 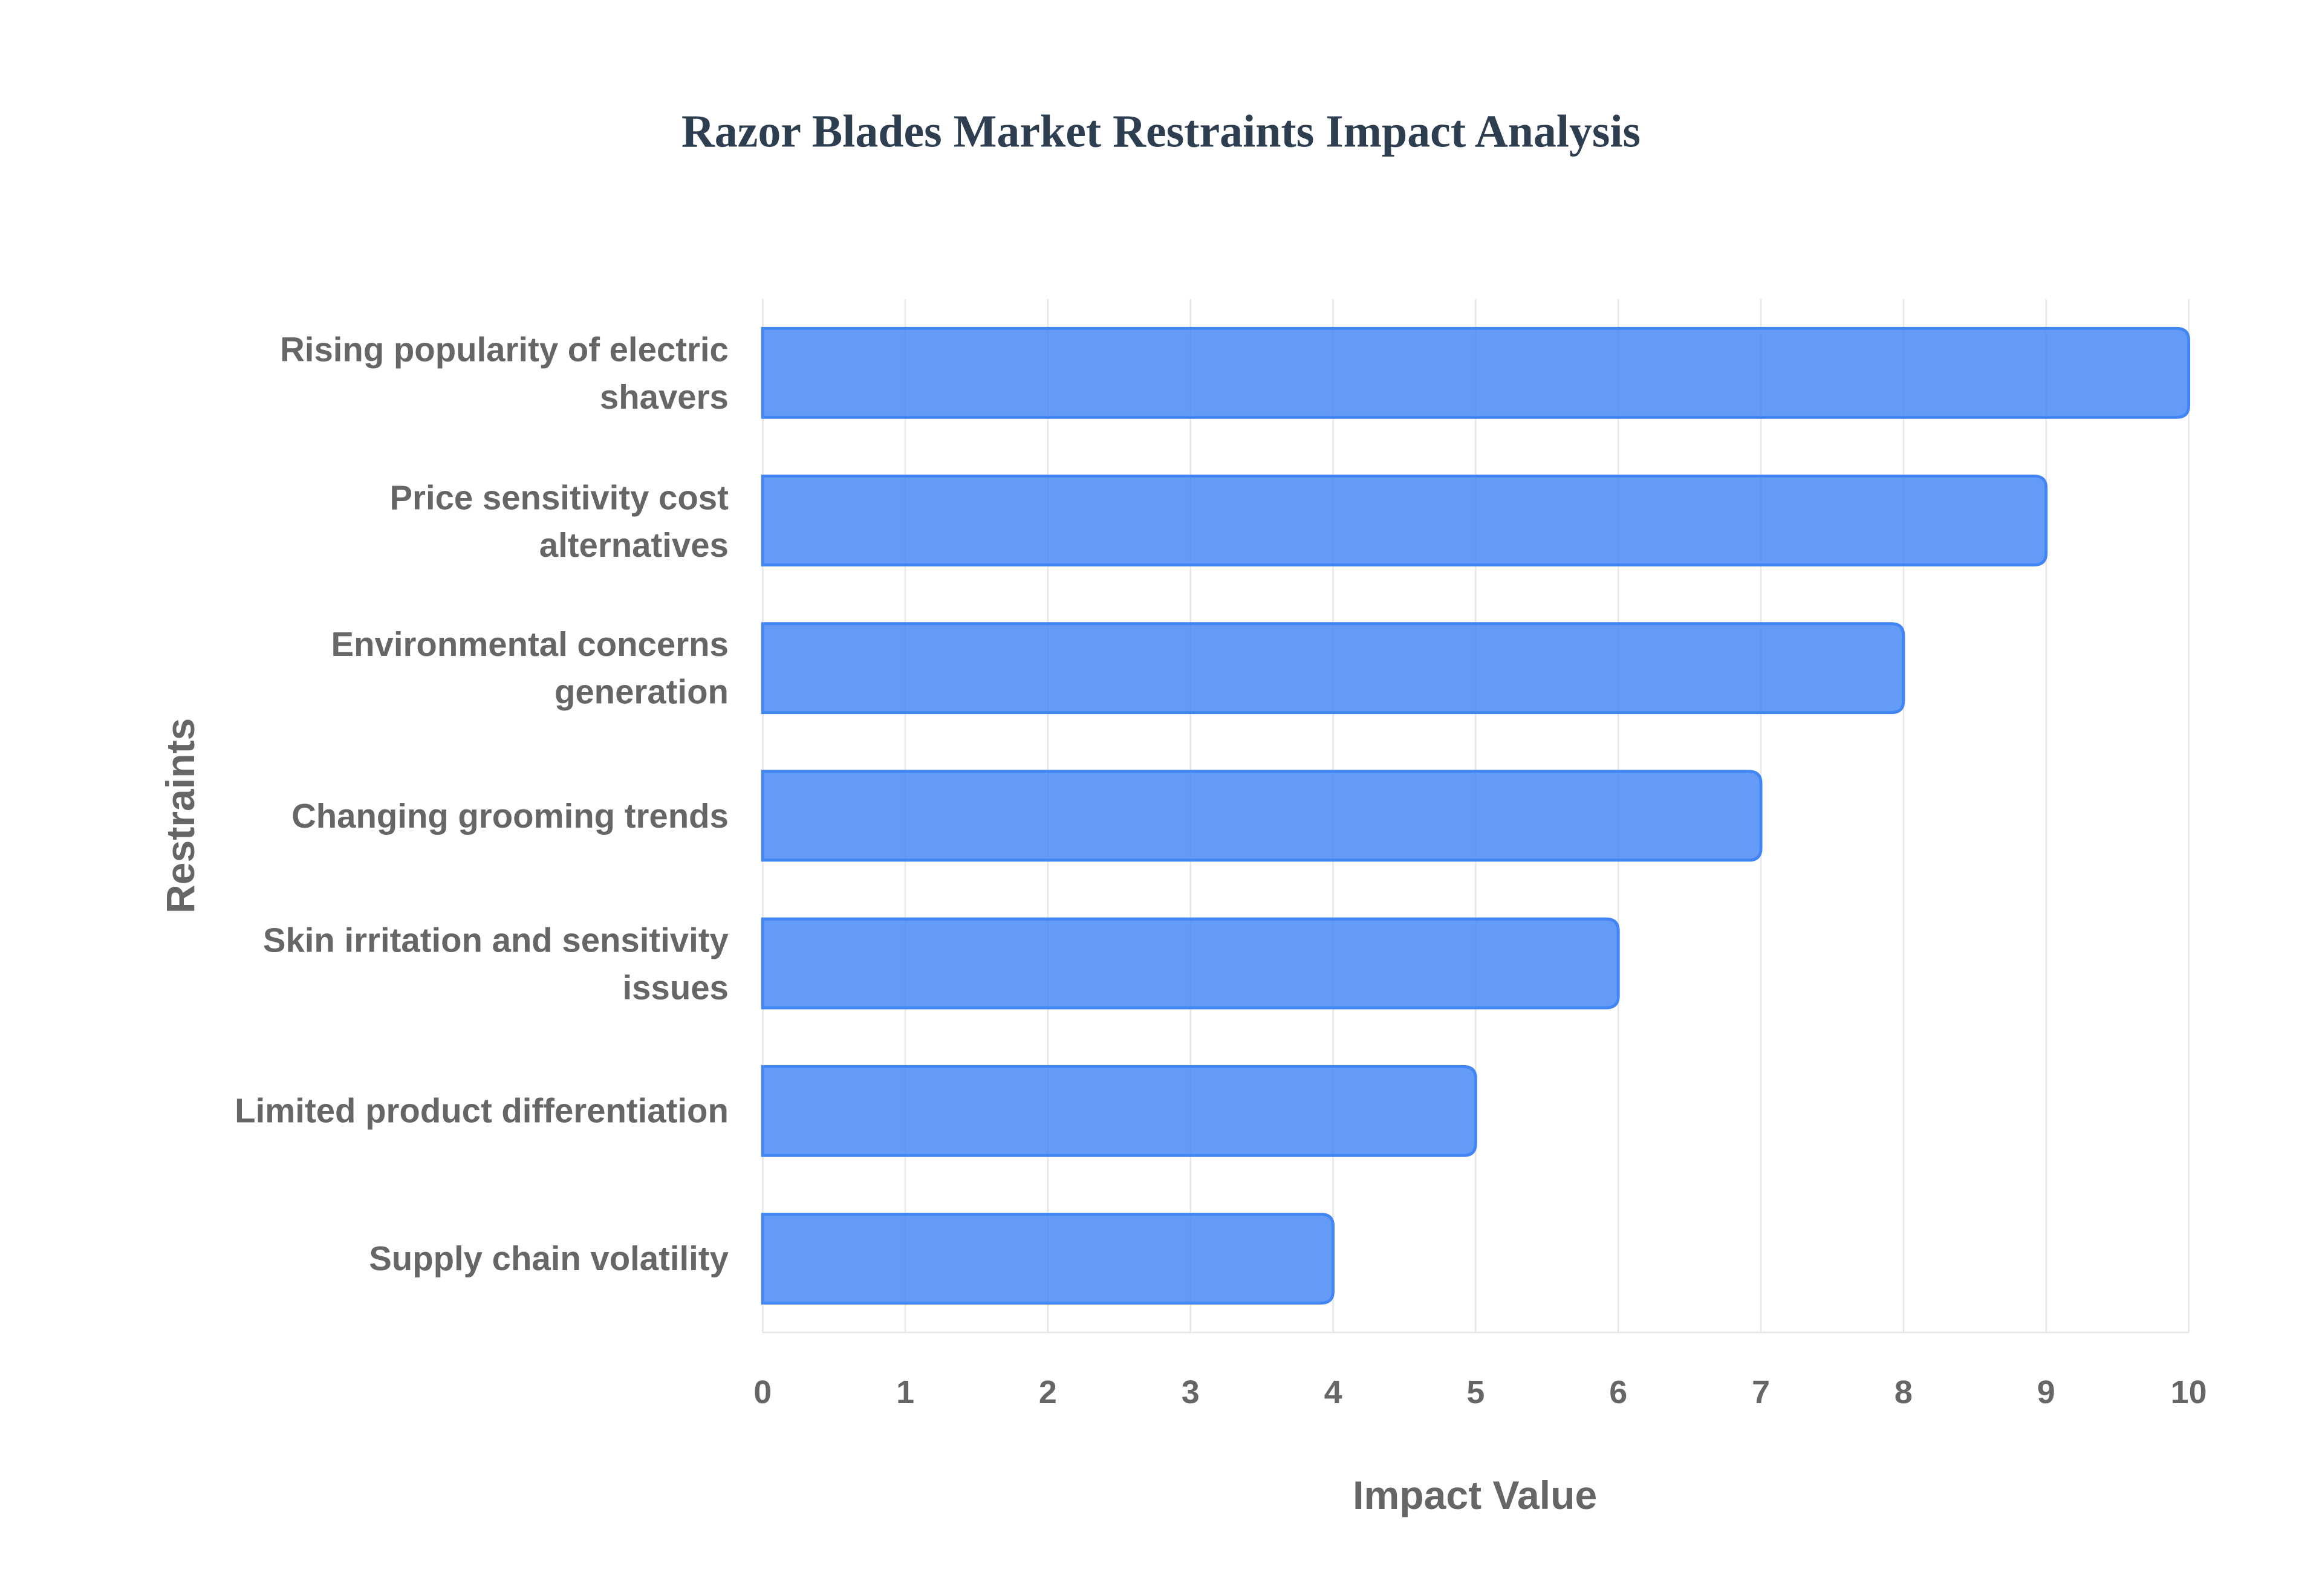 What do you see at coordinates (1191, 1392) in the screenshot?
I see `x-tick-label: 3` at bounding box center [1191, 1392].